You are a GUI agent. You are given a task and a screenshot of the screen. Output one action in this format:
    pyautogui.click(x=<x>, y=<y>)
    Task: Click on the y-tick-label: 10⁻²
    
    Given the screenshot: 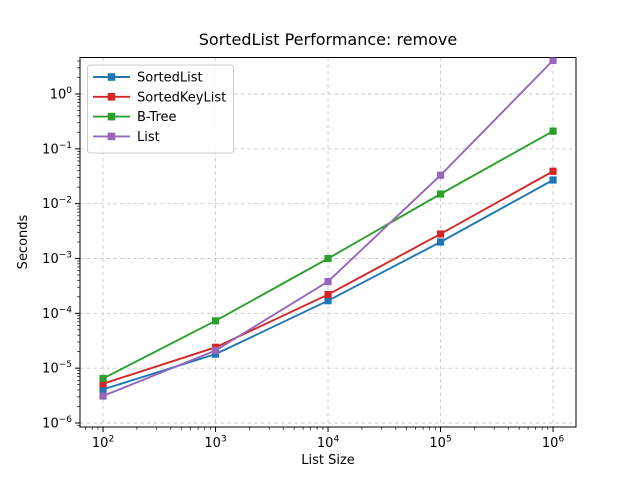 What is the action you would take?
    pyautogui.click(x=57, y=204)
    